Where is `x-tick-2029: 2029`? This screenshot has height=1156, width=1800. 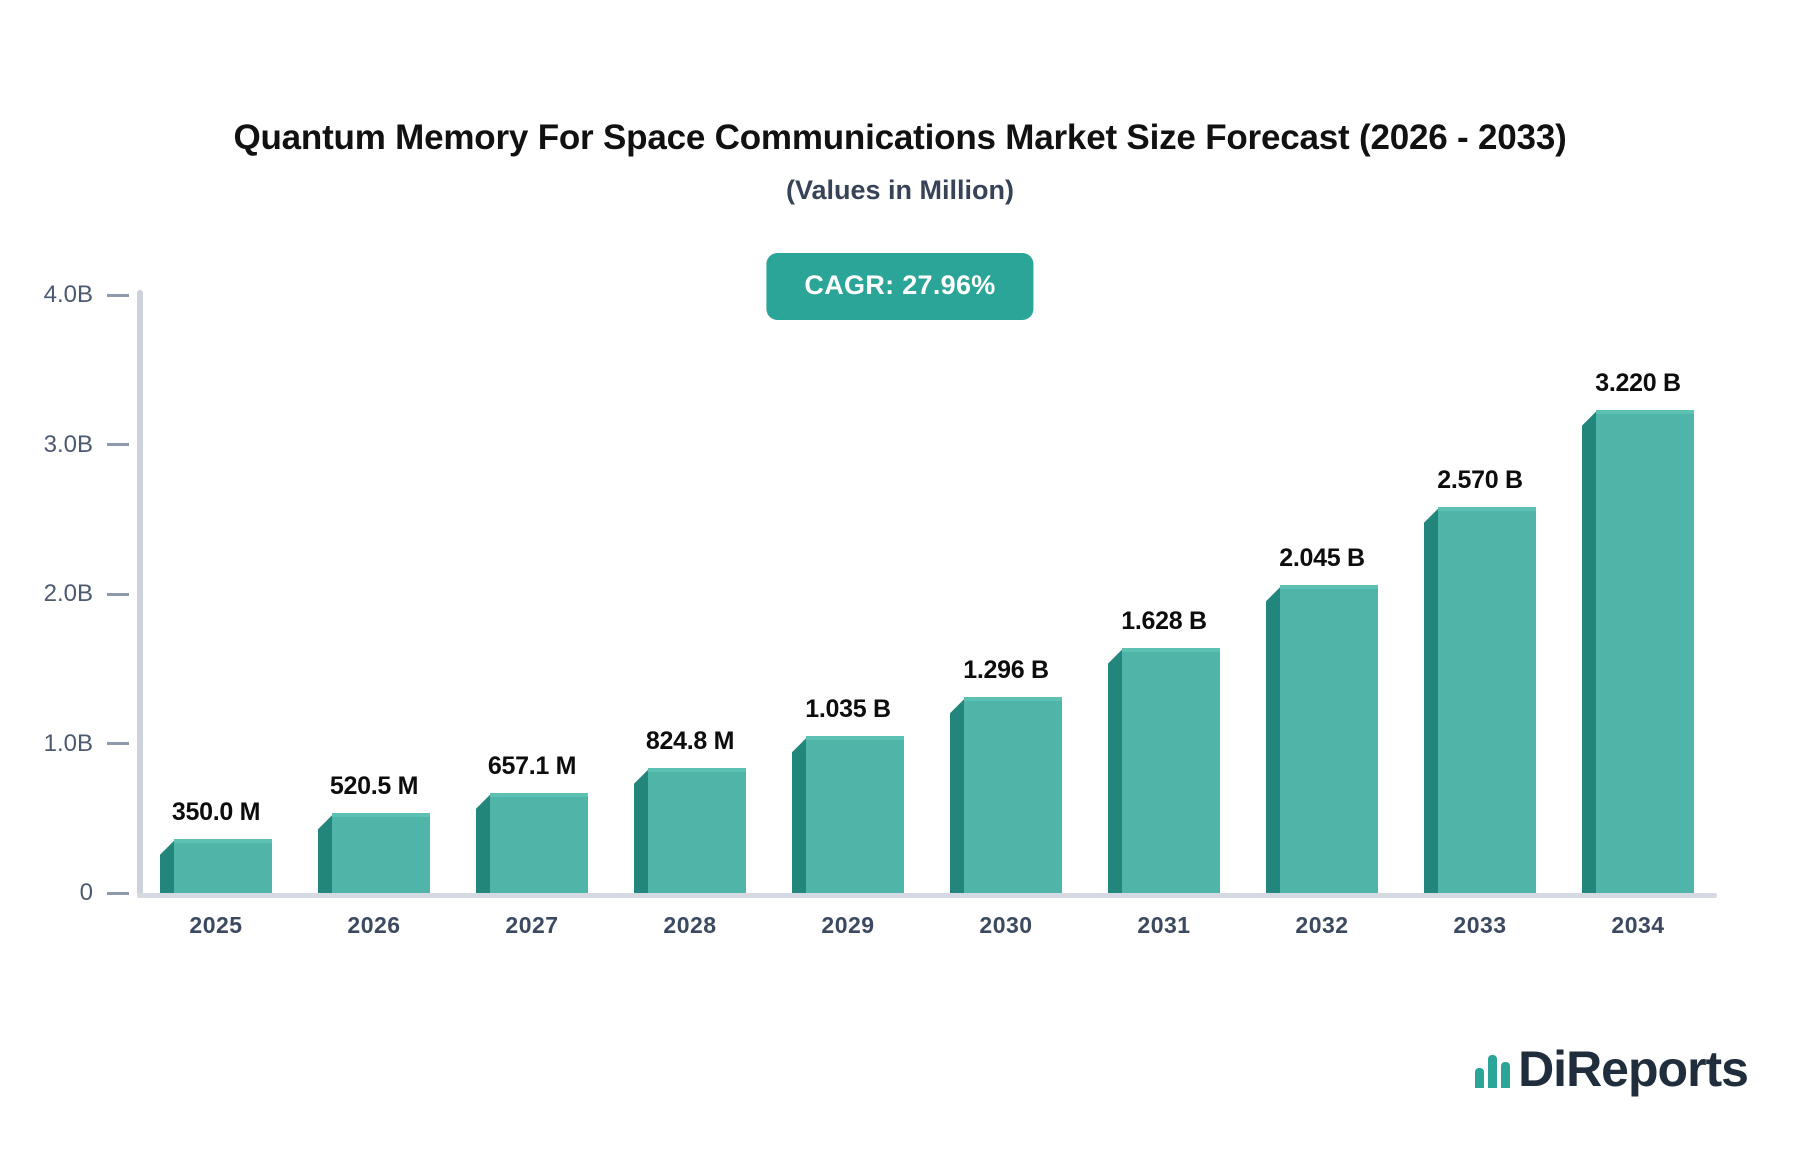 x-tick-2029: 2029 is located at coordinates (848, 925).